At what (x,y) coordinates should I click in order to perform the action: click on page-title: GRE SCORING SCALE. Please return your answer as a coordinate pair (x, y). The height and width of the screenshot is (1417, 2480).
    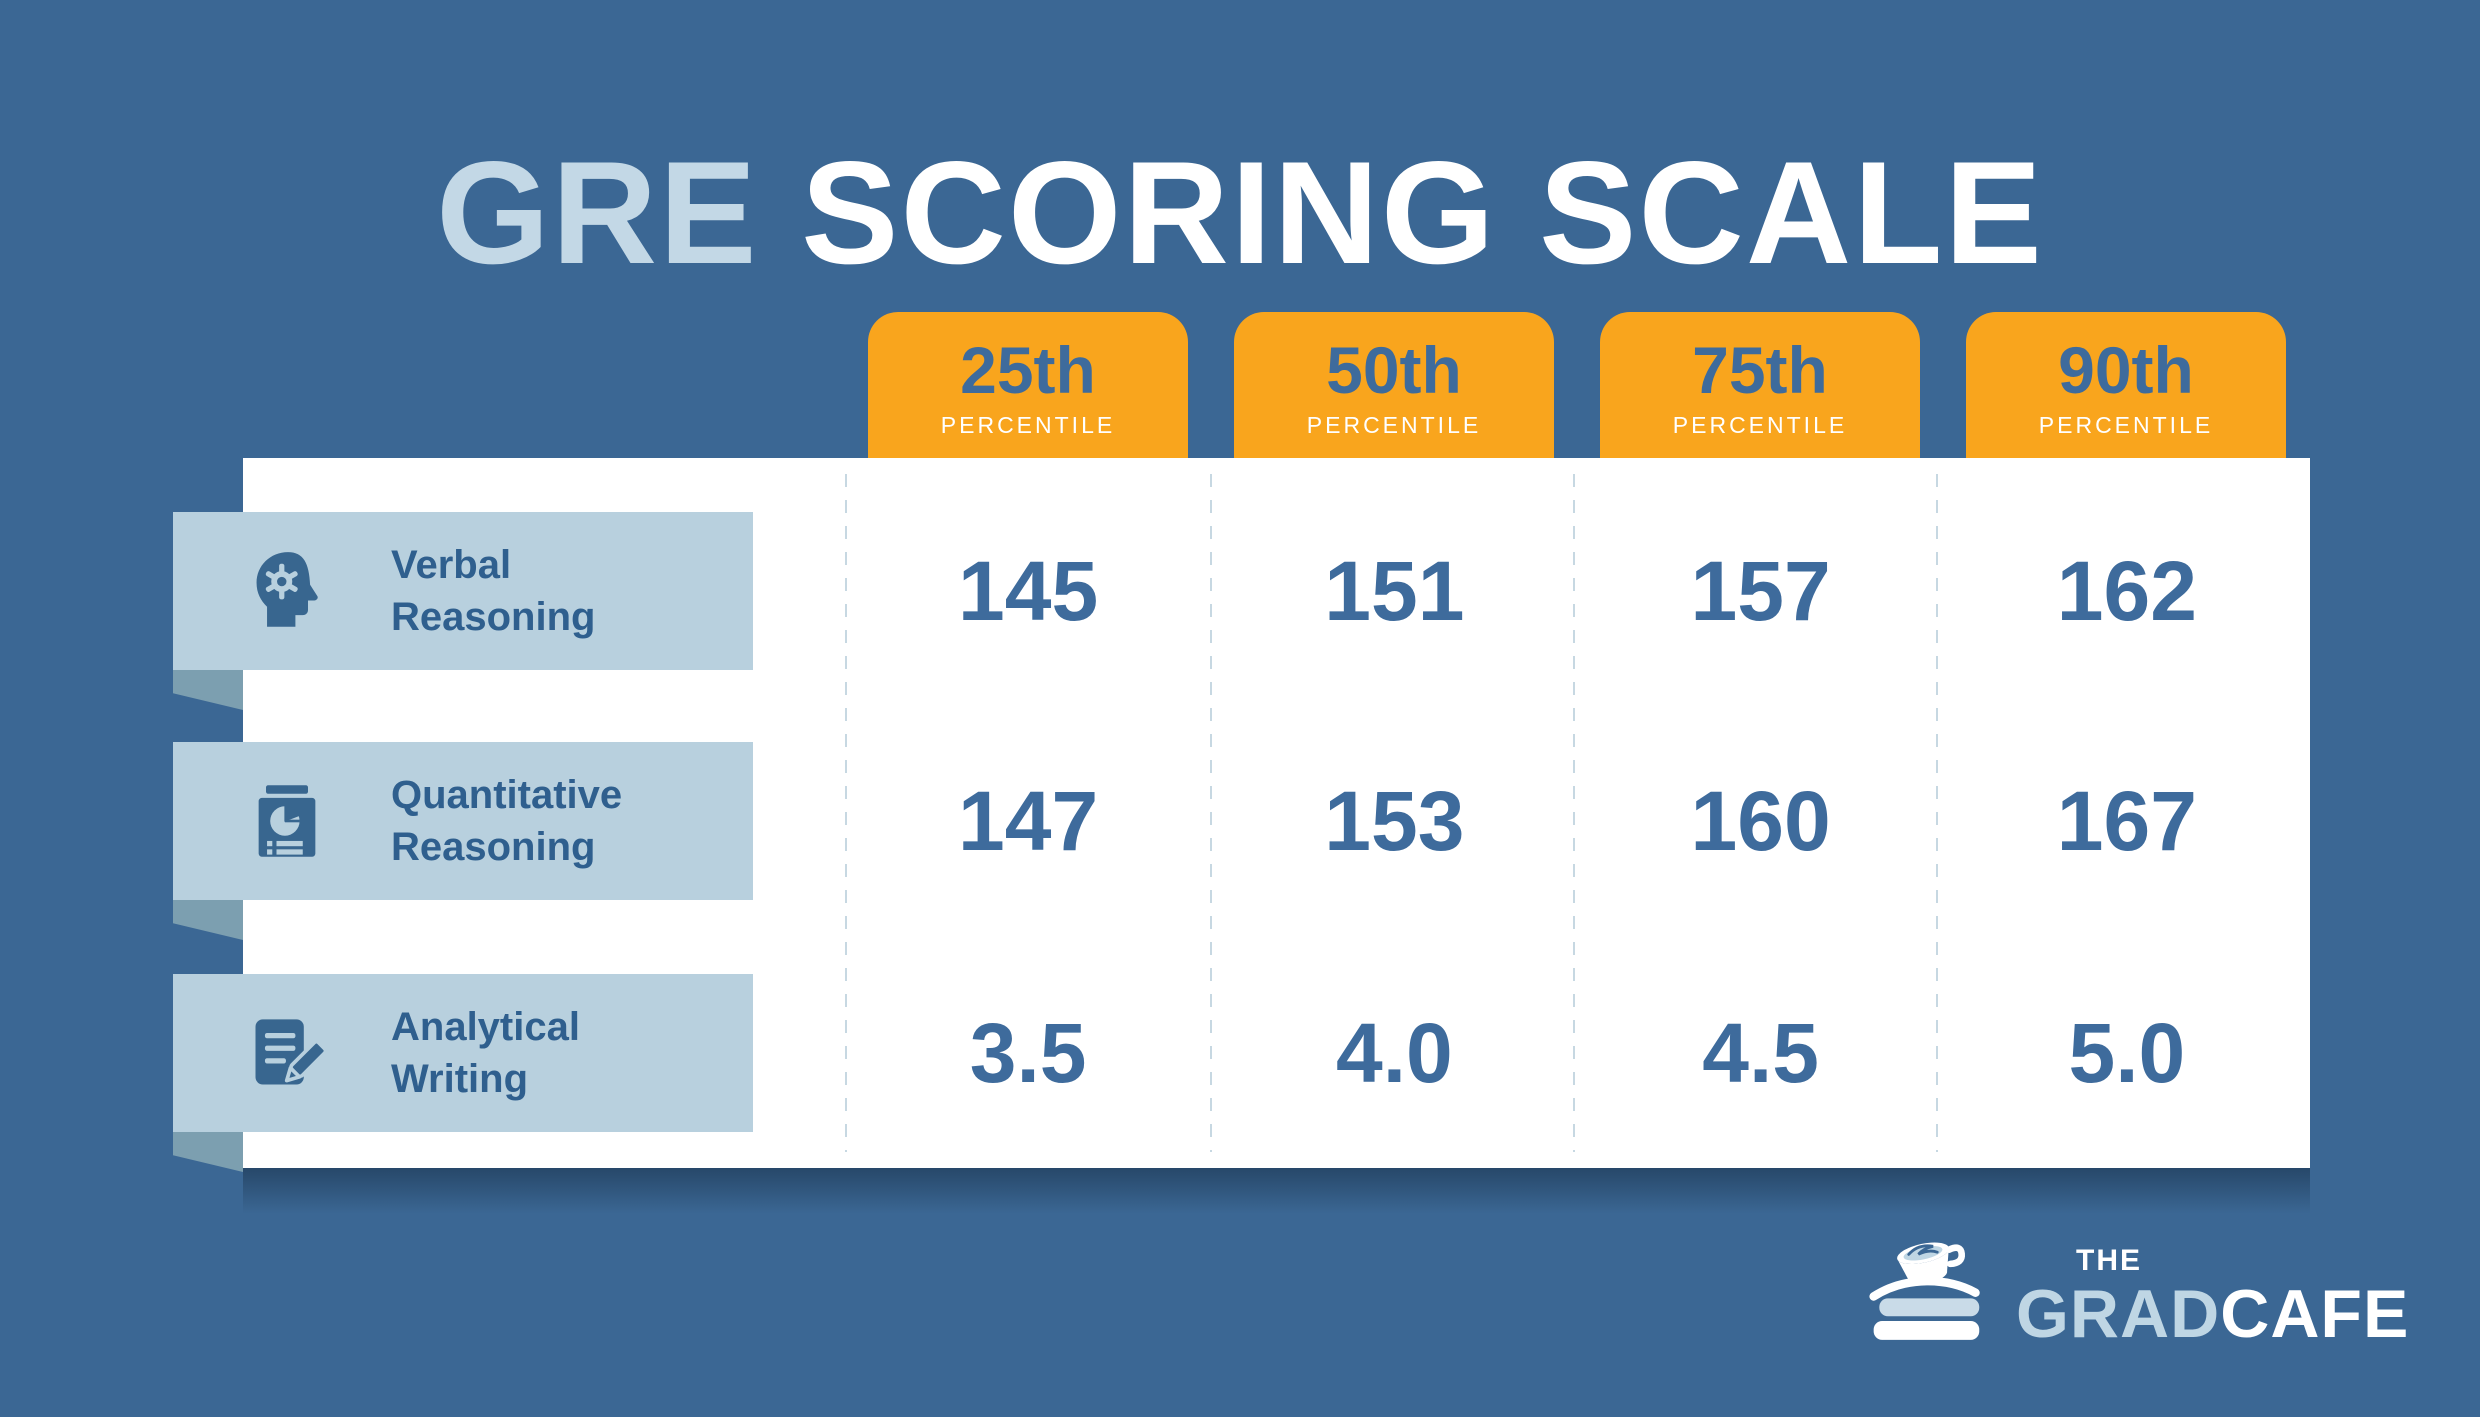
    Looking at the image, I should click on (1240, 213).